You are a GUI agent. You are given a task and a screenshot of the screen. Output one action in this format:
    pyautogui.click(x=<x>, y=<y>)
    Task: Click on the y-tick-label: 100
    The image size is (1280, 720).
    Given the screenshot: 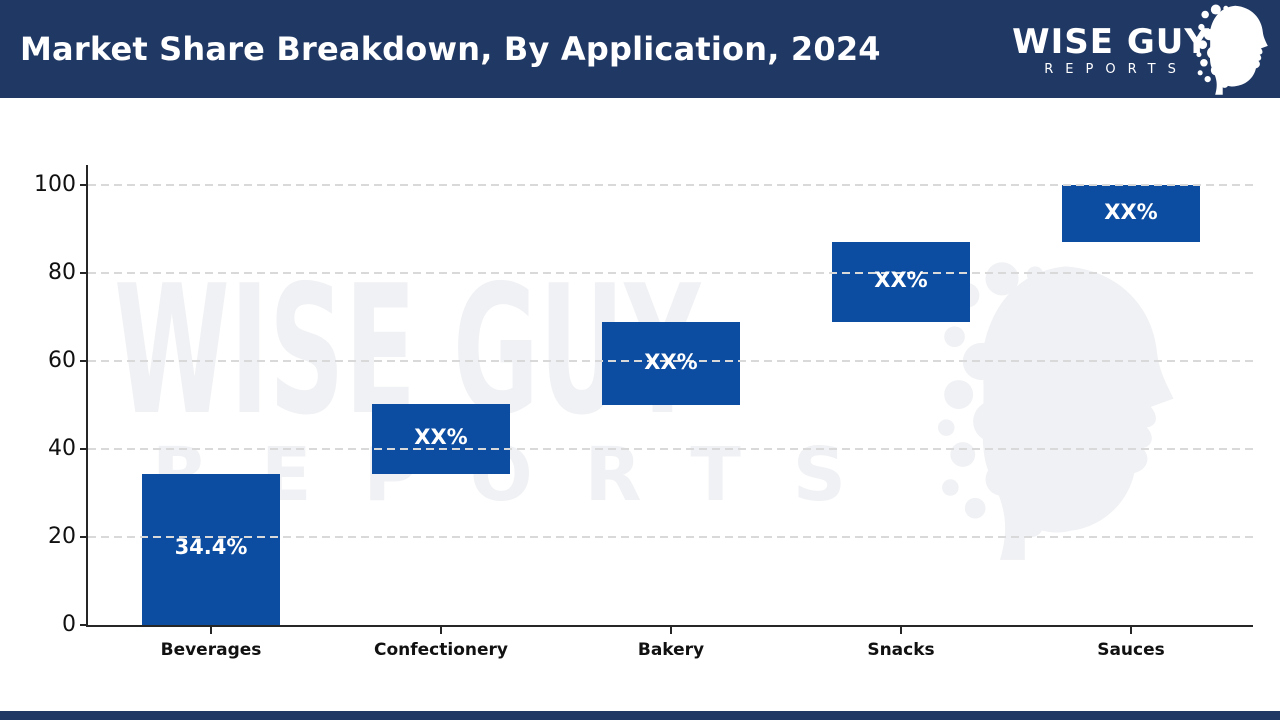 What is the action you would take?
    pyautogui.click(x=55, y=184)
    